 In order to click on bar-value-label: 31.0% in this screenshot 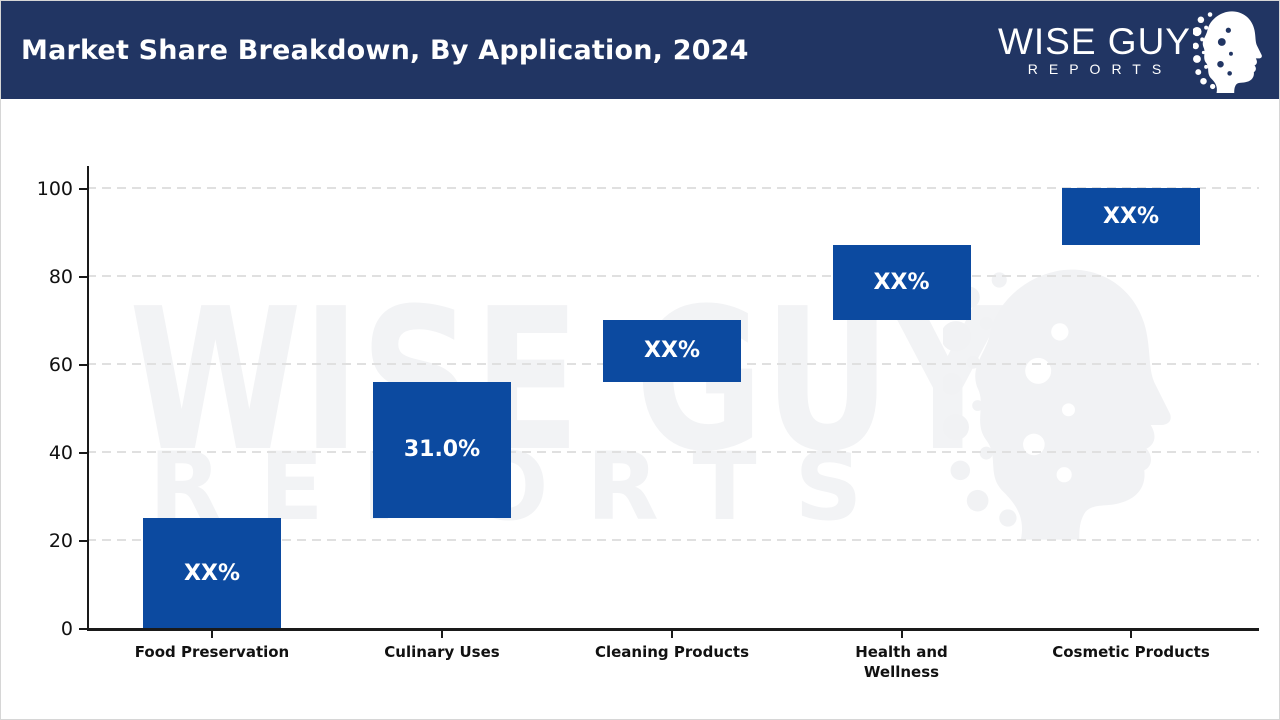, I will do `click(442, 450)`.